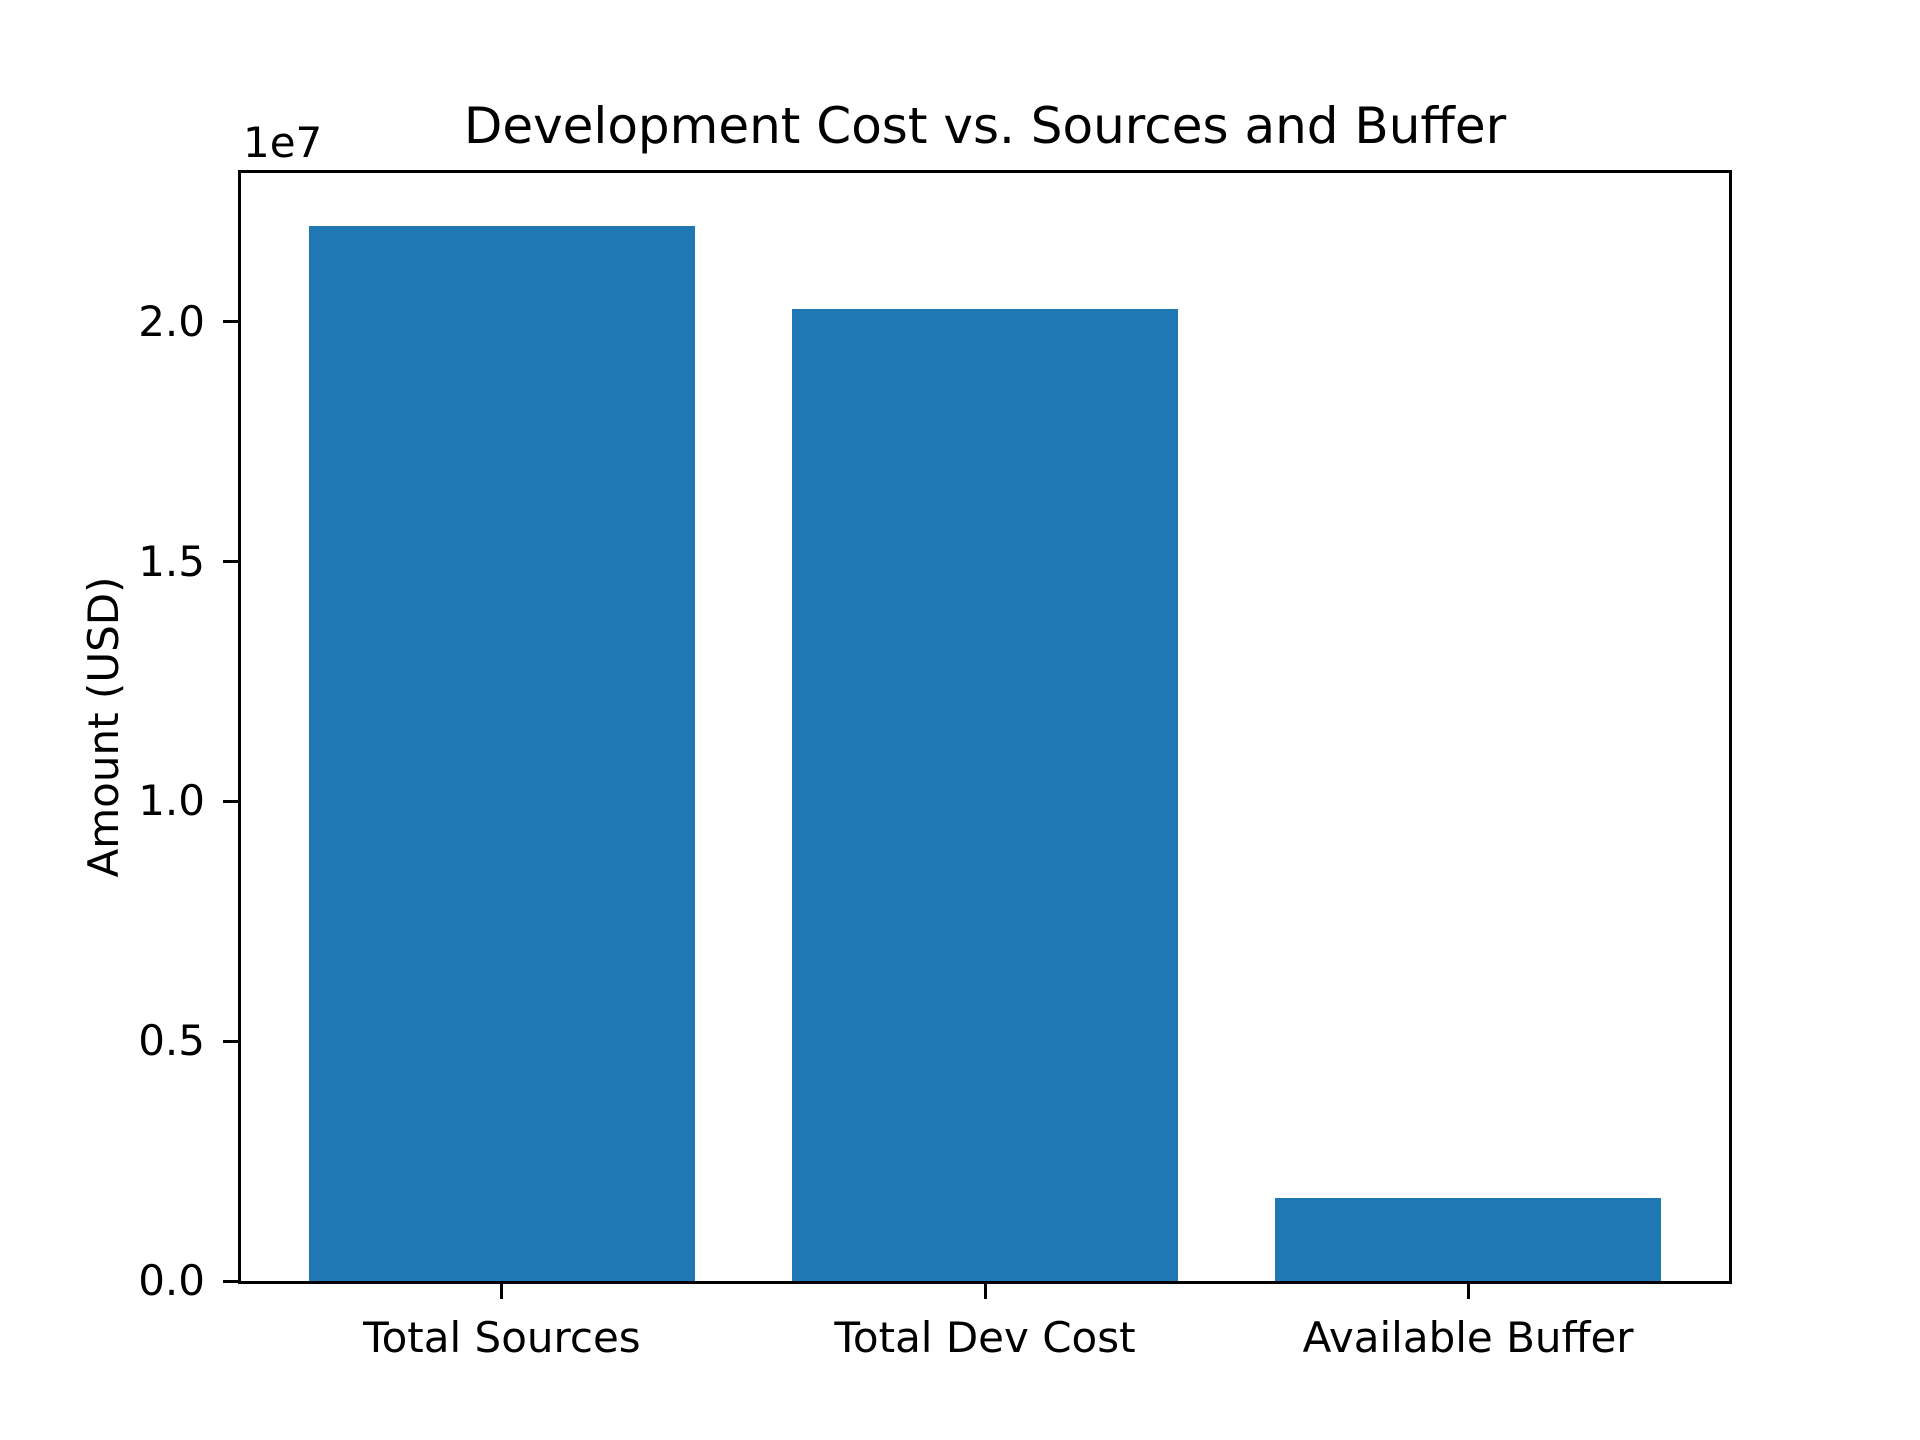 The height and width of the screenshot is (1440, 1920). What do you see at coordinates (985, 1337) in the screenshot?
I see `x-tick-label-total-dev-cost: Total Dev Cost` at bounding box center [985, 1337].